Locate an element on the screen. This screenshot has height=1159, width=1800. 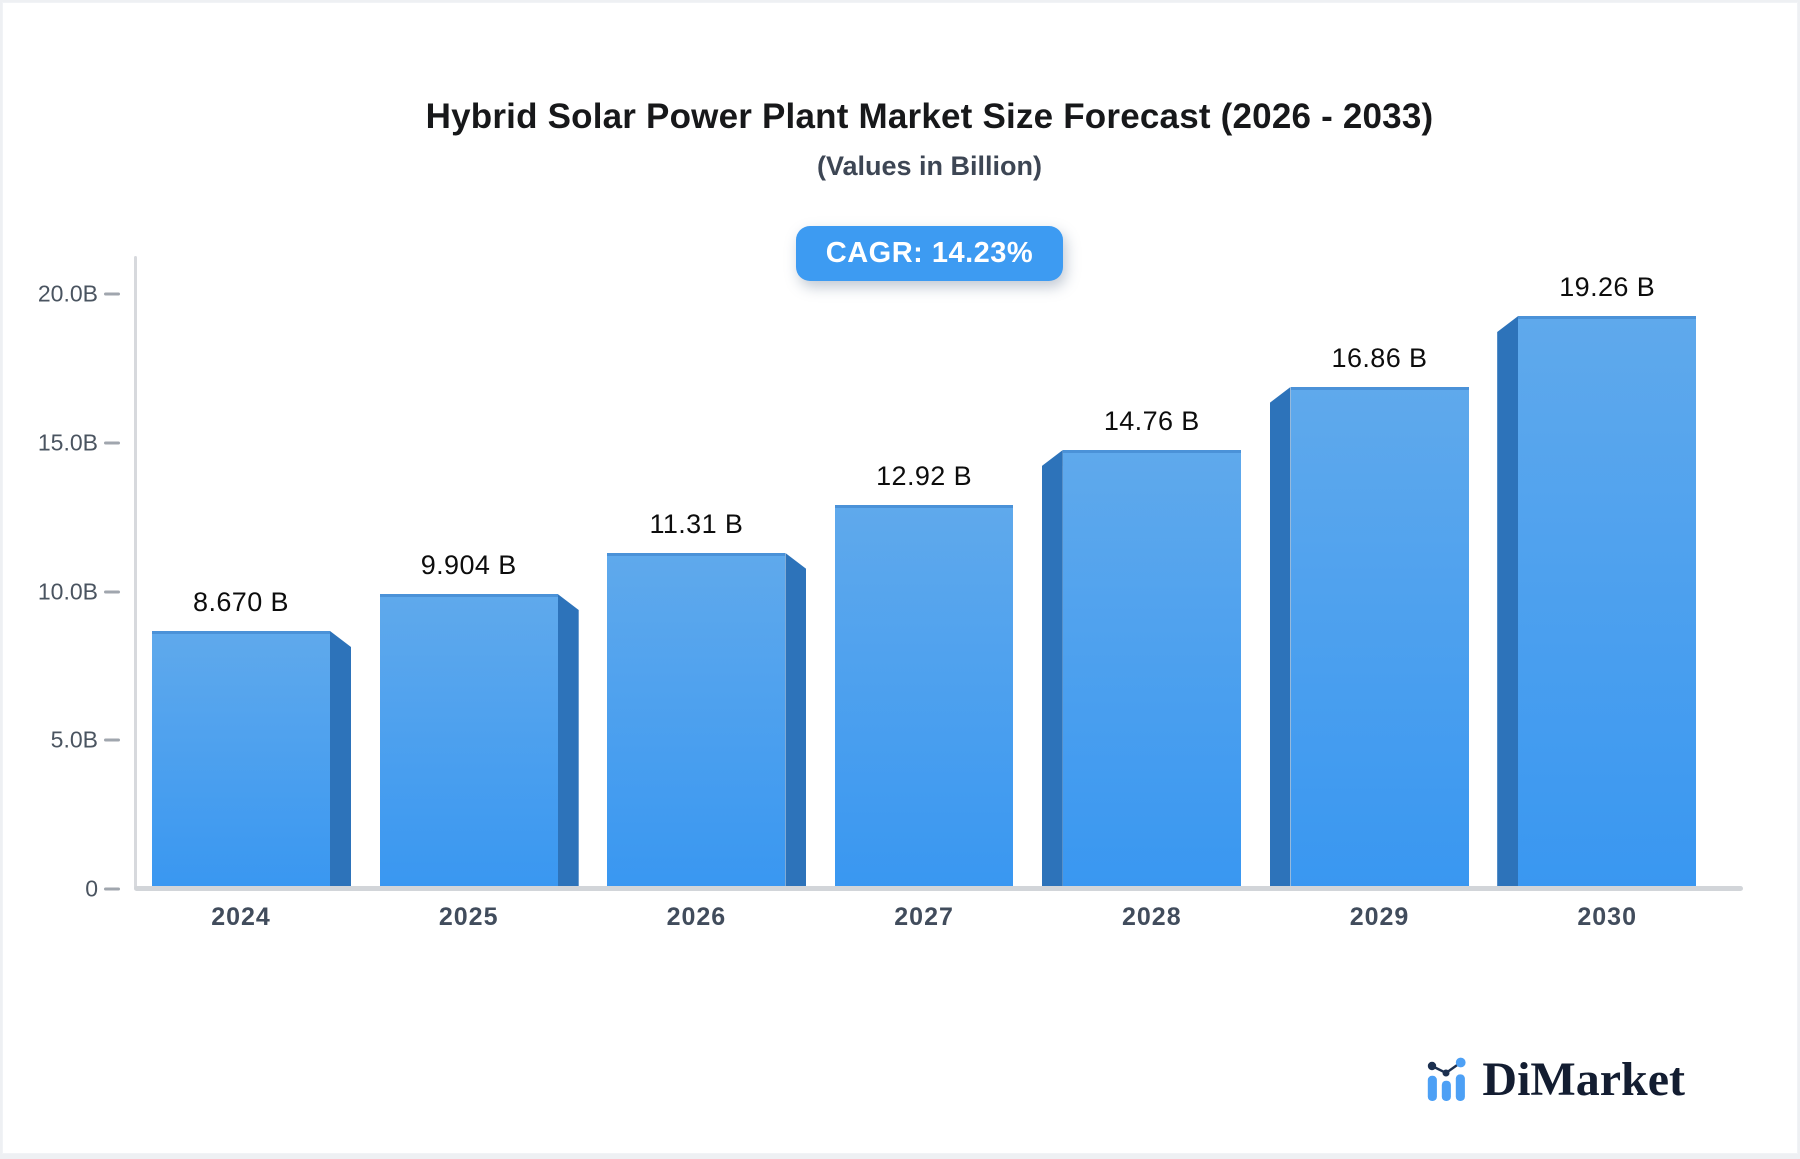
bar-2026 is located at coordinates (696, 721).